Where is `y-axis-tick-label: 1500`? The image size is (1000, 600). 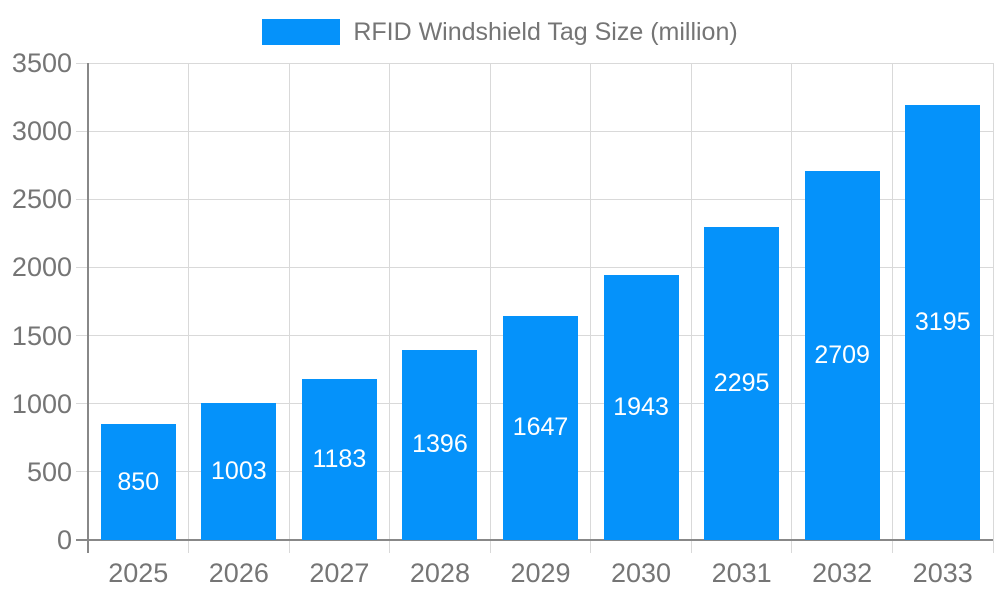 y-axis-tick-label: 1500 is located at coordinates (41, 335).